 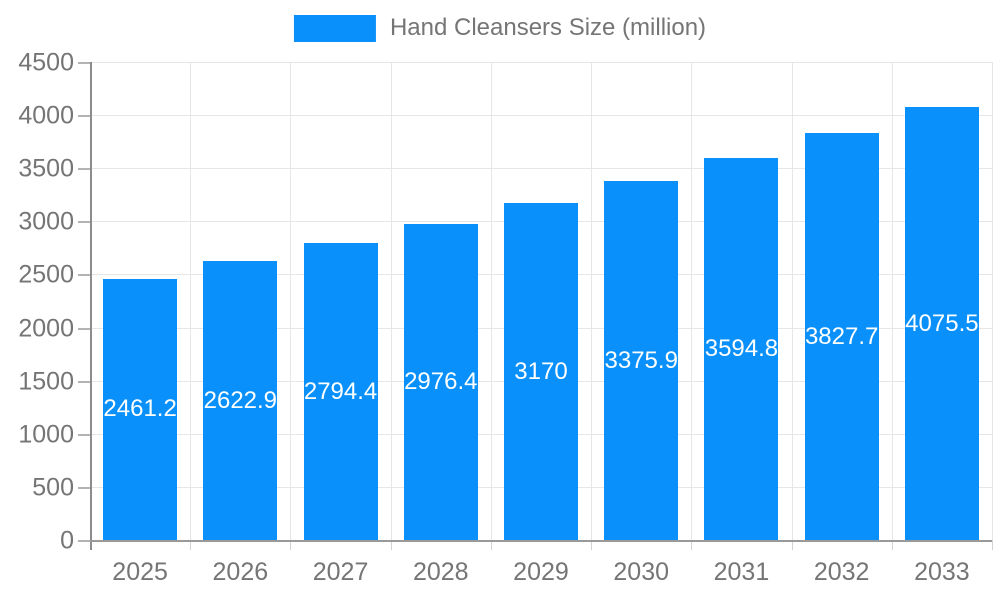 I want to click on bar-value-label: 3827.7, so click(x=841, y=336).